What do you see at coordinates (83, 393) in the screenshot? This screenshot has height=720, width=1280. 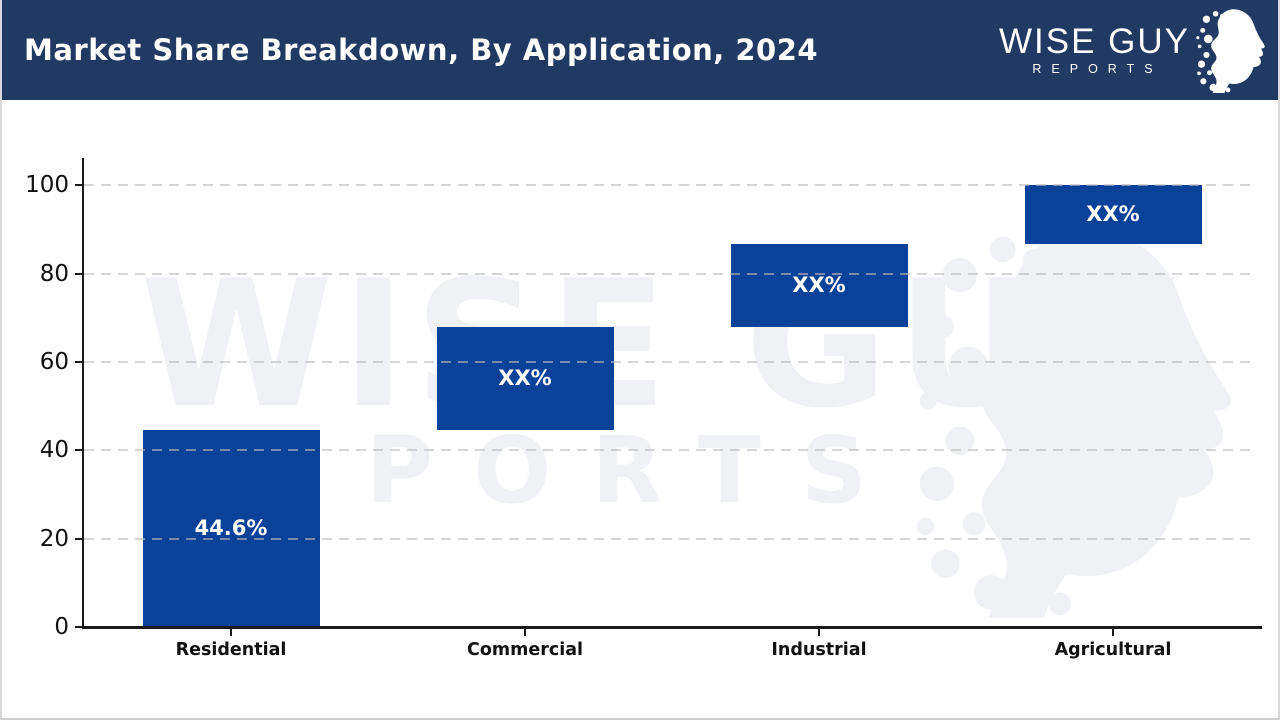 I see `y-axis-spine` at bounding box center [83, 393].